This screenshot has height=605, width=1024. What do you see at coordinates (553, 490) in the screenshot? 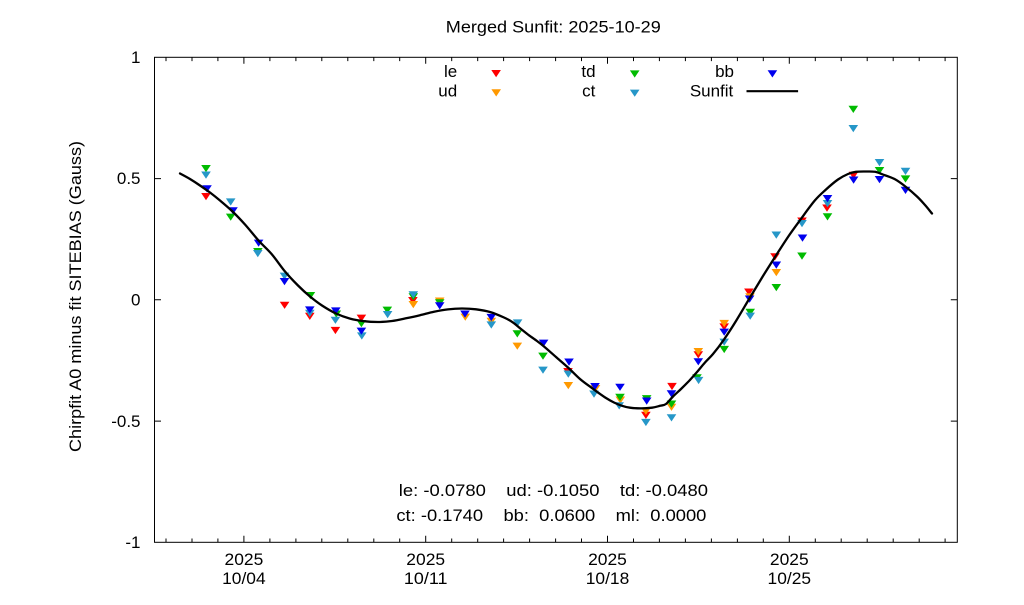
I see `svg-text:le: -0.0780 ud: -0.1050: le: -0.0780 ud: -0.1050 td: -0.0480` at bounding box center [553, 490].